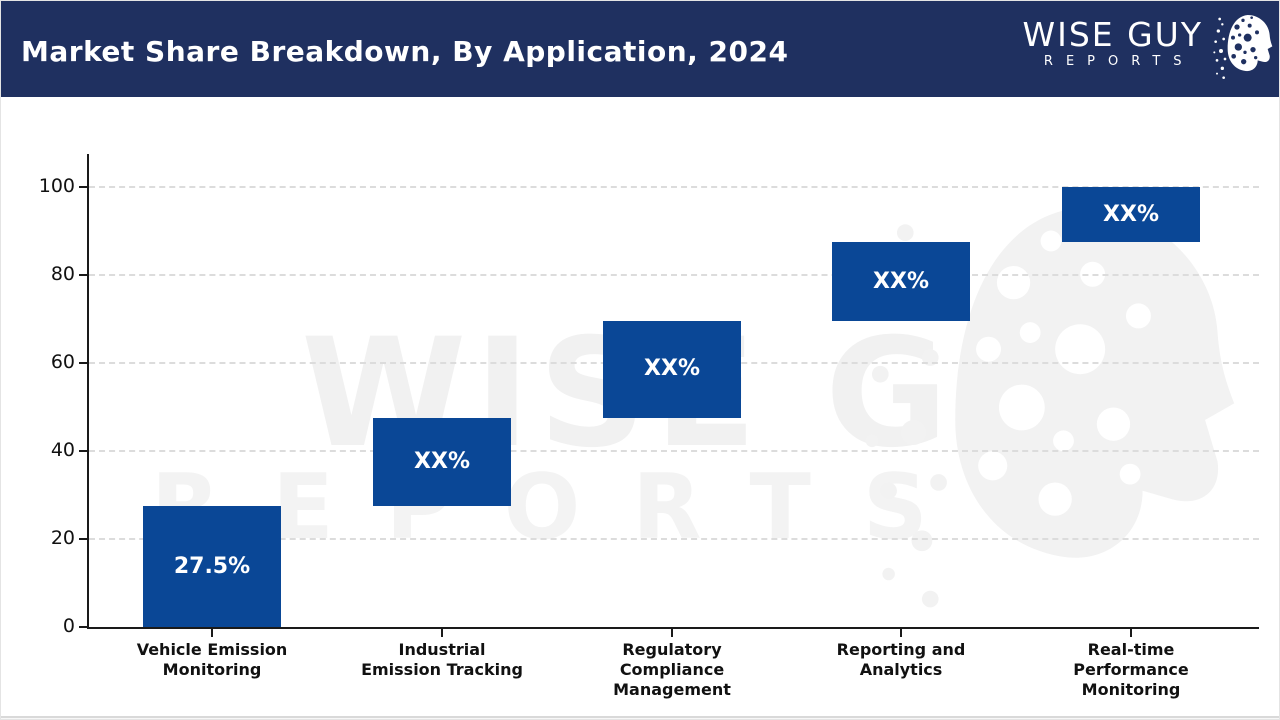  I want to click on brand-logo: WISE GUY REPORTS, so click(1112, 42).